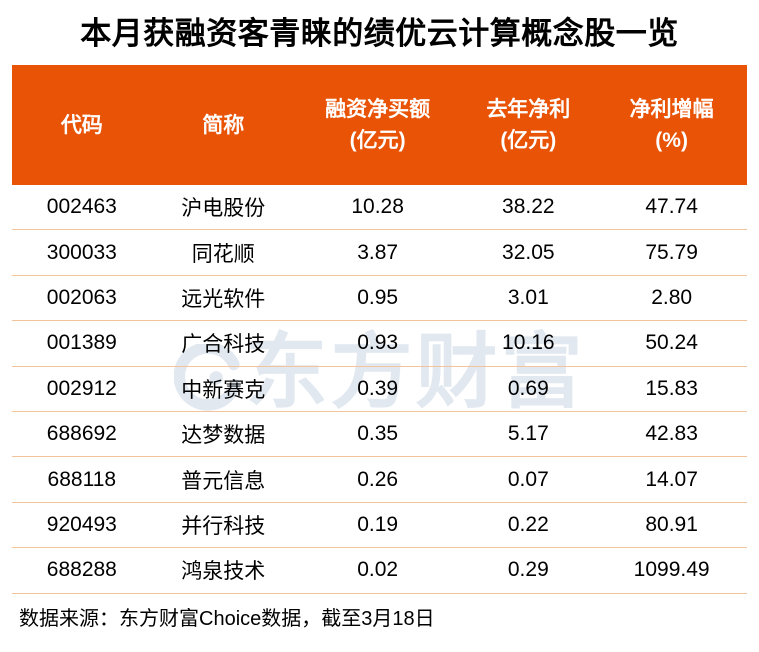 The height and width of the screenshot is (652, 759). What do you see at coordinates (81, 524) in the screenshot?
I see `stock-code-cell: 920493` at bounding box center [81, 524].